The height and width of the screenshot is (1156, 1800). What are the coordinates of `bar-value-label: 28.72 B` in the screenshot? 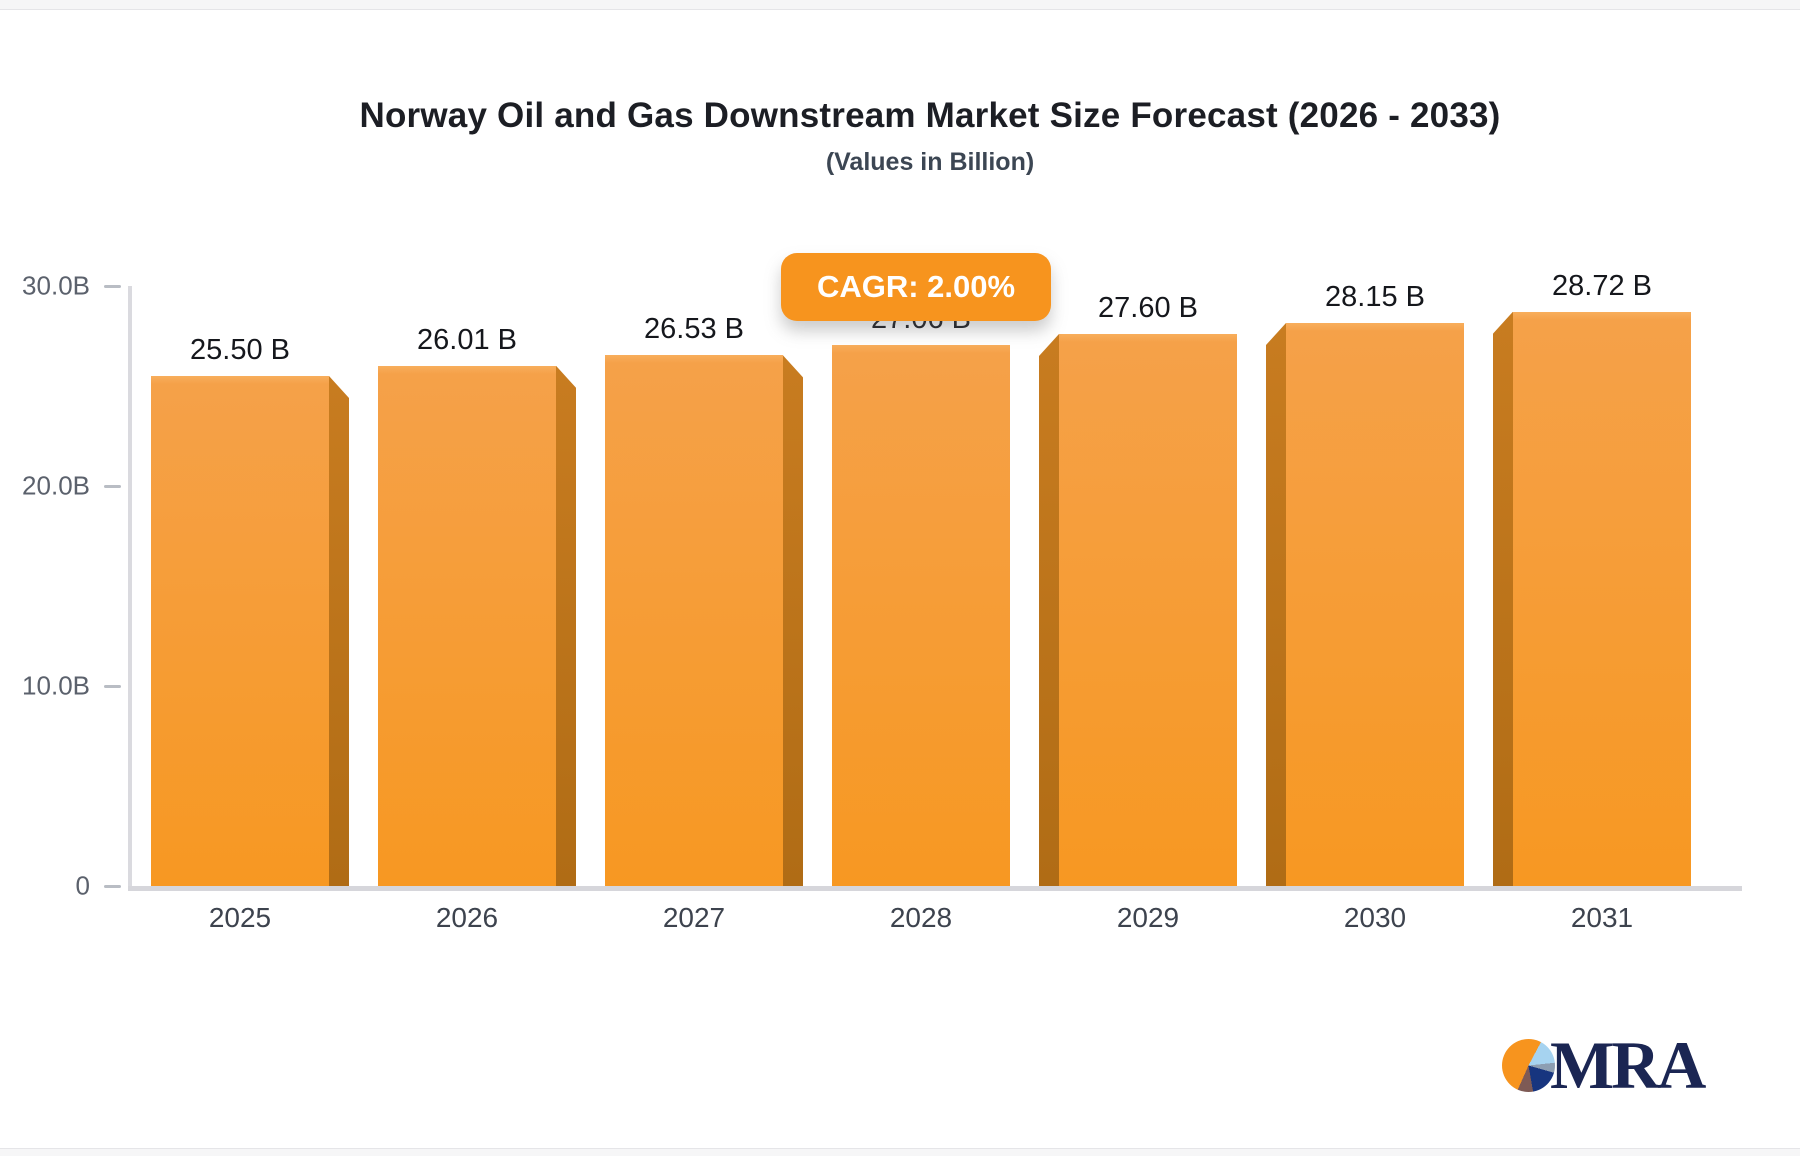 It's located at (1602, 285).